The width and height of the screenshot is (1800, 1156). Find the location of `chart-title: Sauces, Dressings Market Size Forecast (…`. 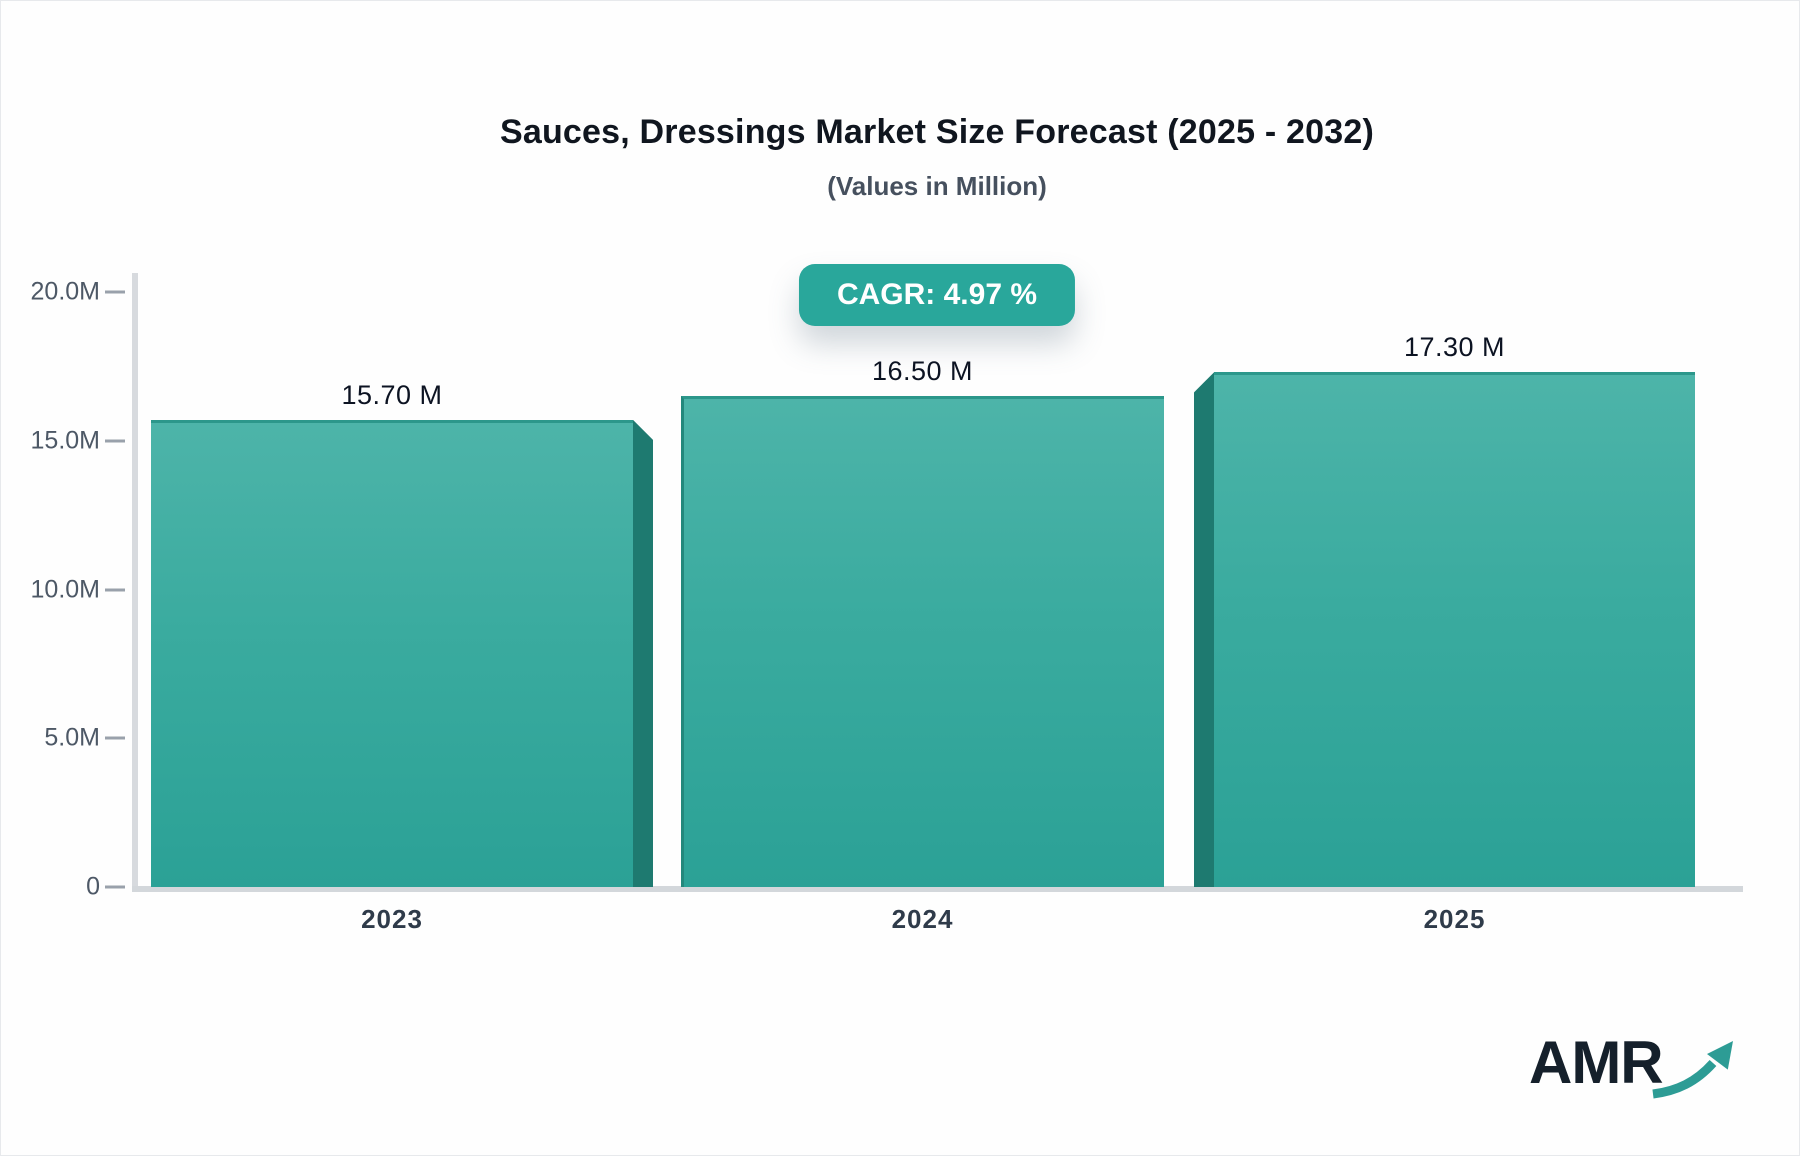

chart-title: Sauces, Dressings Market Size Forecast (… is located at coordinates (937, 132).